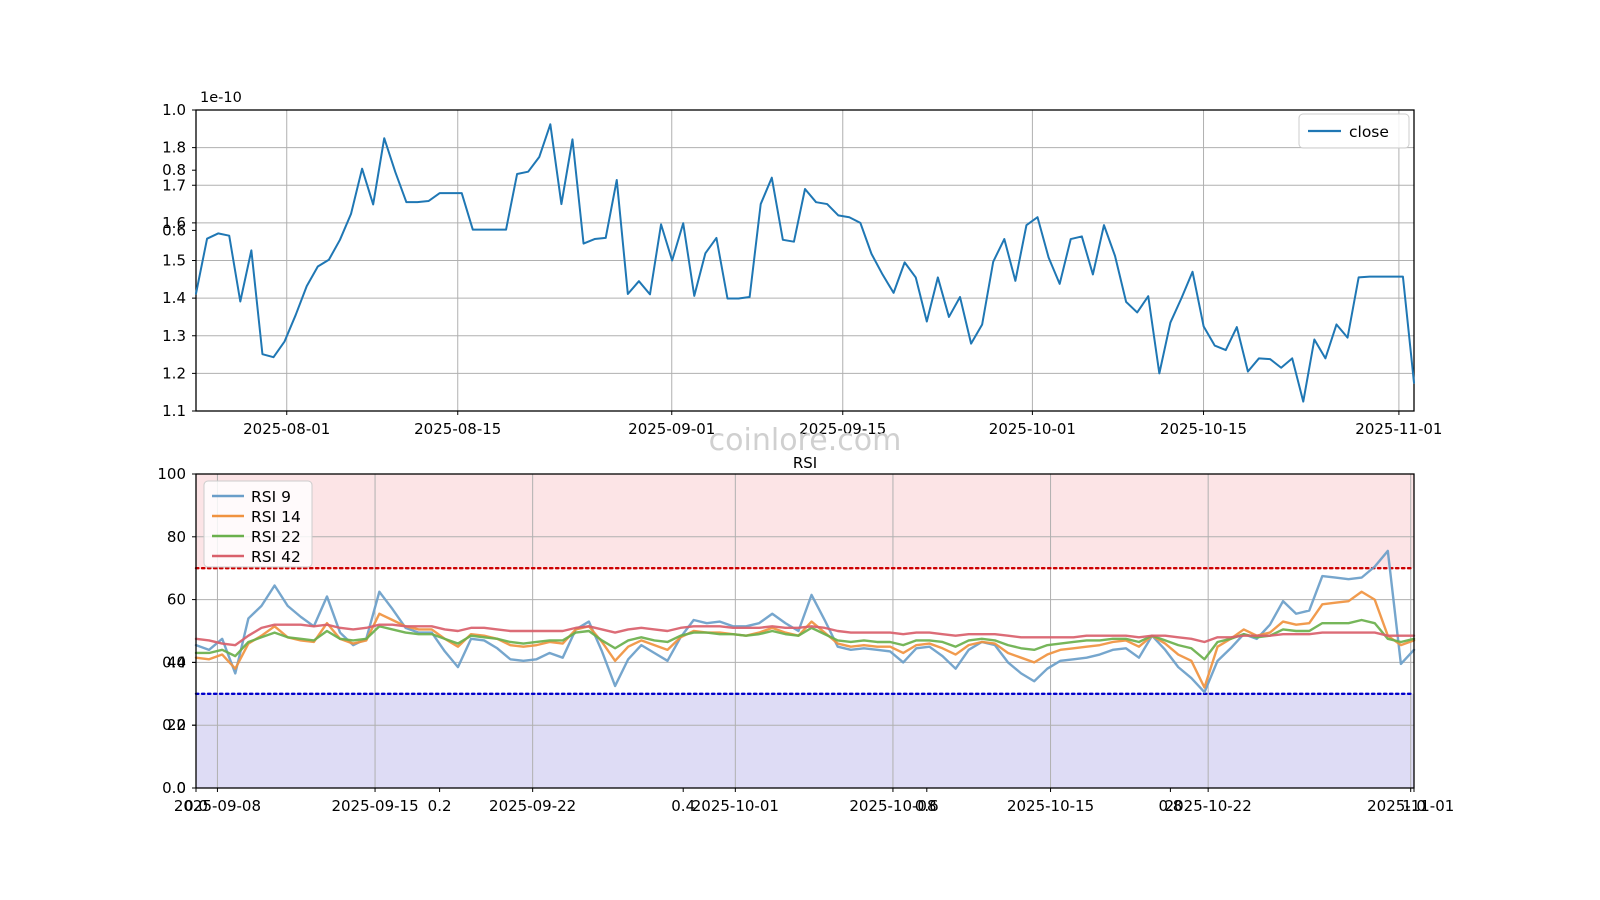  What do you see at coordinates (440, 806) in the screenshot?
I see `rsi-x-overlap-tick-label: 0.2` at bounding box center [440, 806].